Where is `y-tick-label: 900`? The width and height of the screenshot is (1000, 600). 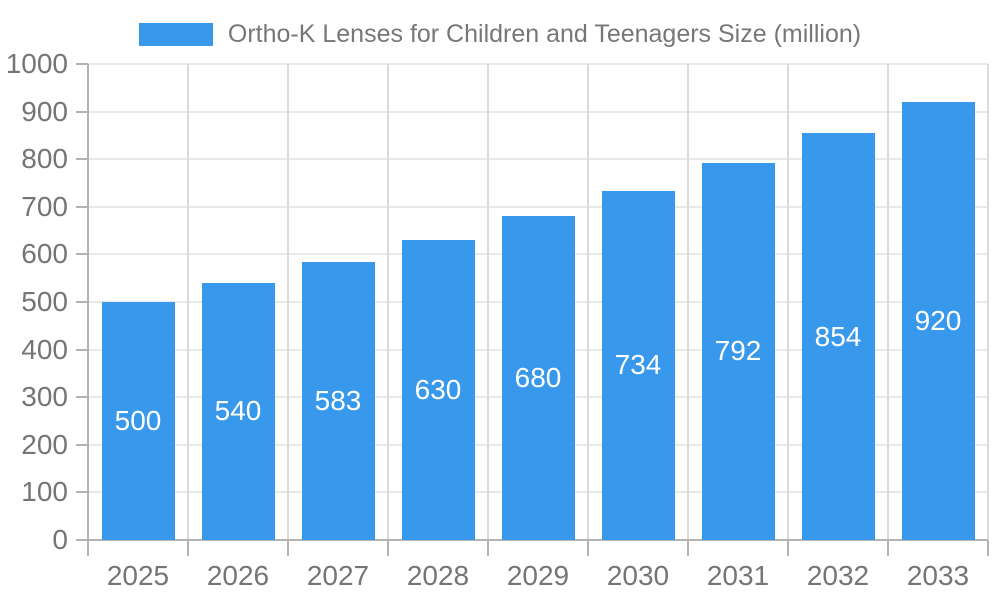
y-tick-label: 900 is located at coordinates (44, 111).